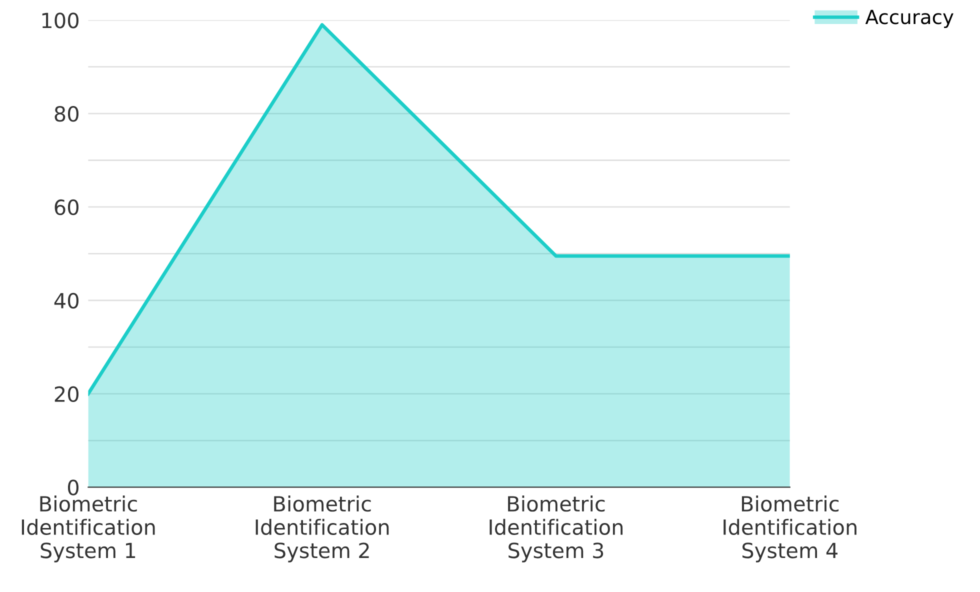  What do you see at coordinates (66, 207) in the screenshot?
I see `y-tick-label: 60` at bounding box center [66, 207].